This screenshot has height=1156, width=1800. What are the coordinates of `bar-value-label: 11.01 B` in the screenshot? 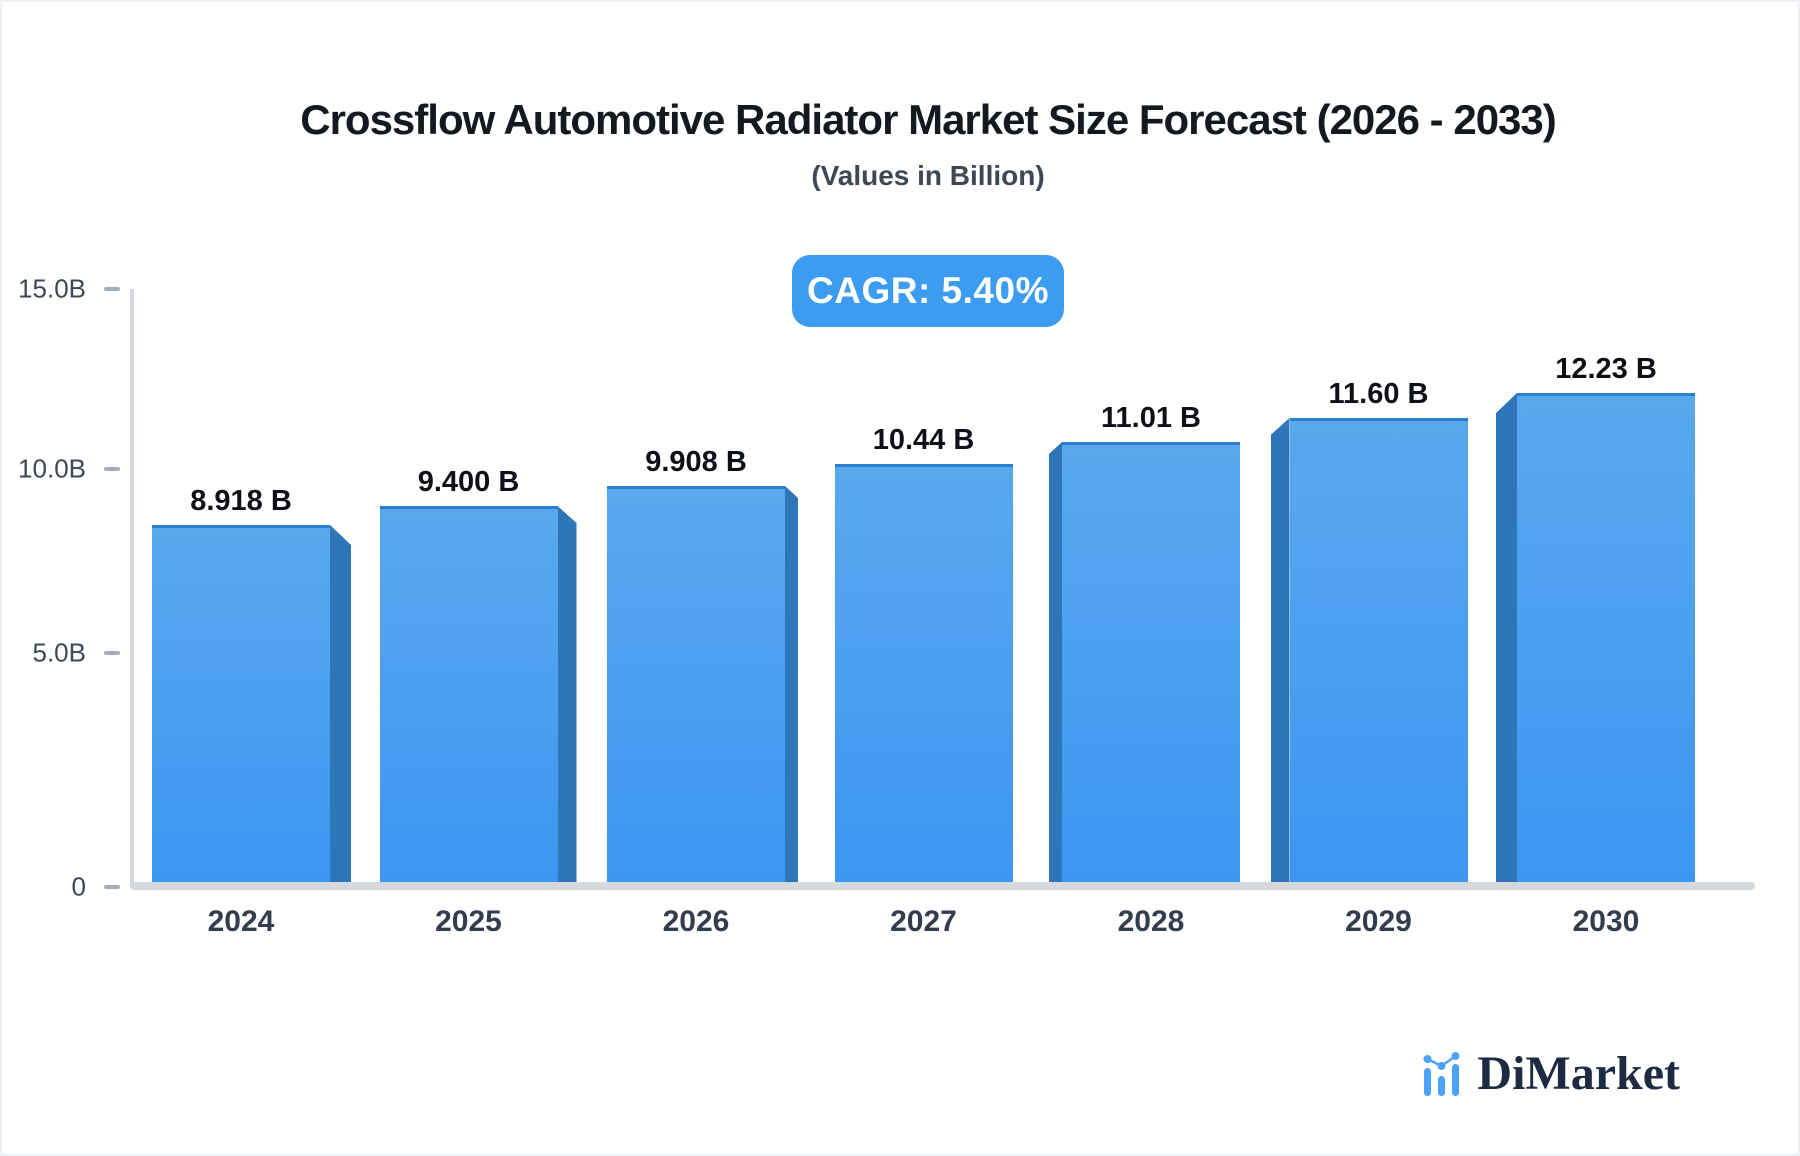 It's located at (1151, 418).